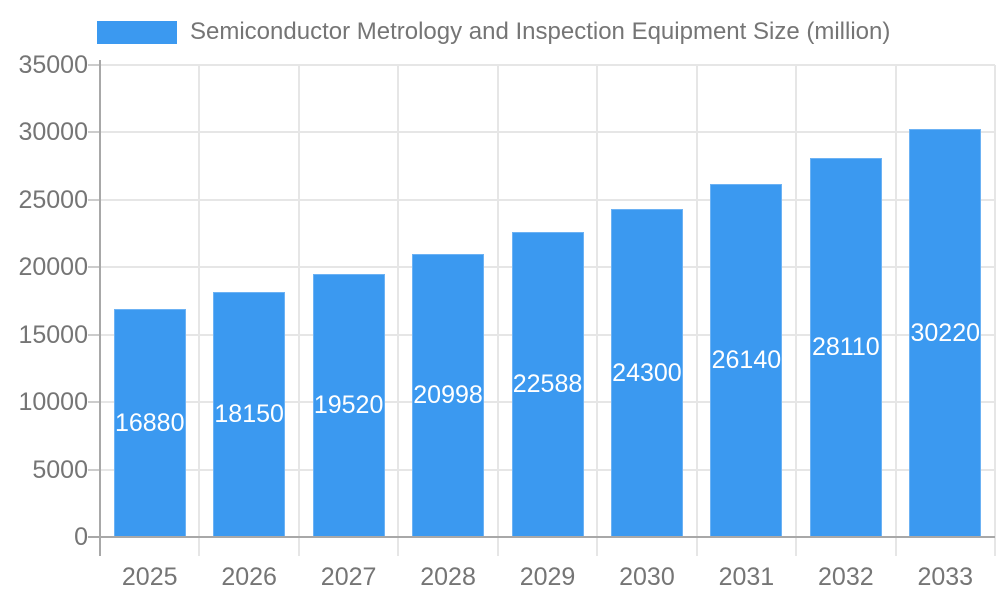 This screenshot has width=1000, height=600. Describe the element at coordinates (647, 577) in the screenshot. I see `x-axis-label: 2030` at that location.